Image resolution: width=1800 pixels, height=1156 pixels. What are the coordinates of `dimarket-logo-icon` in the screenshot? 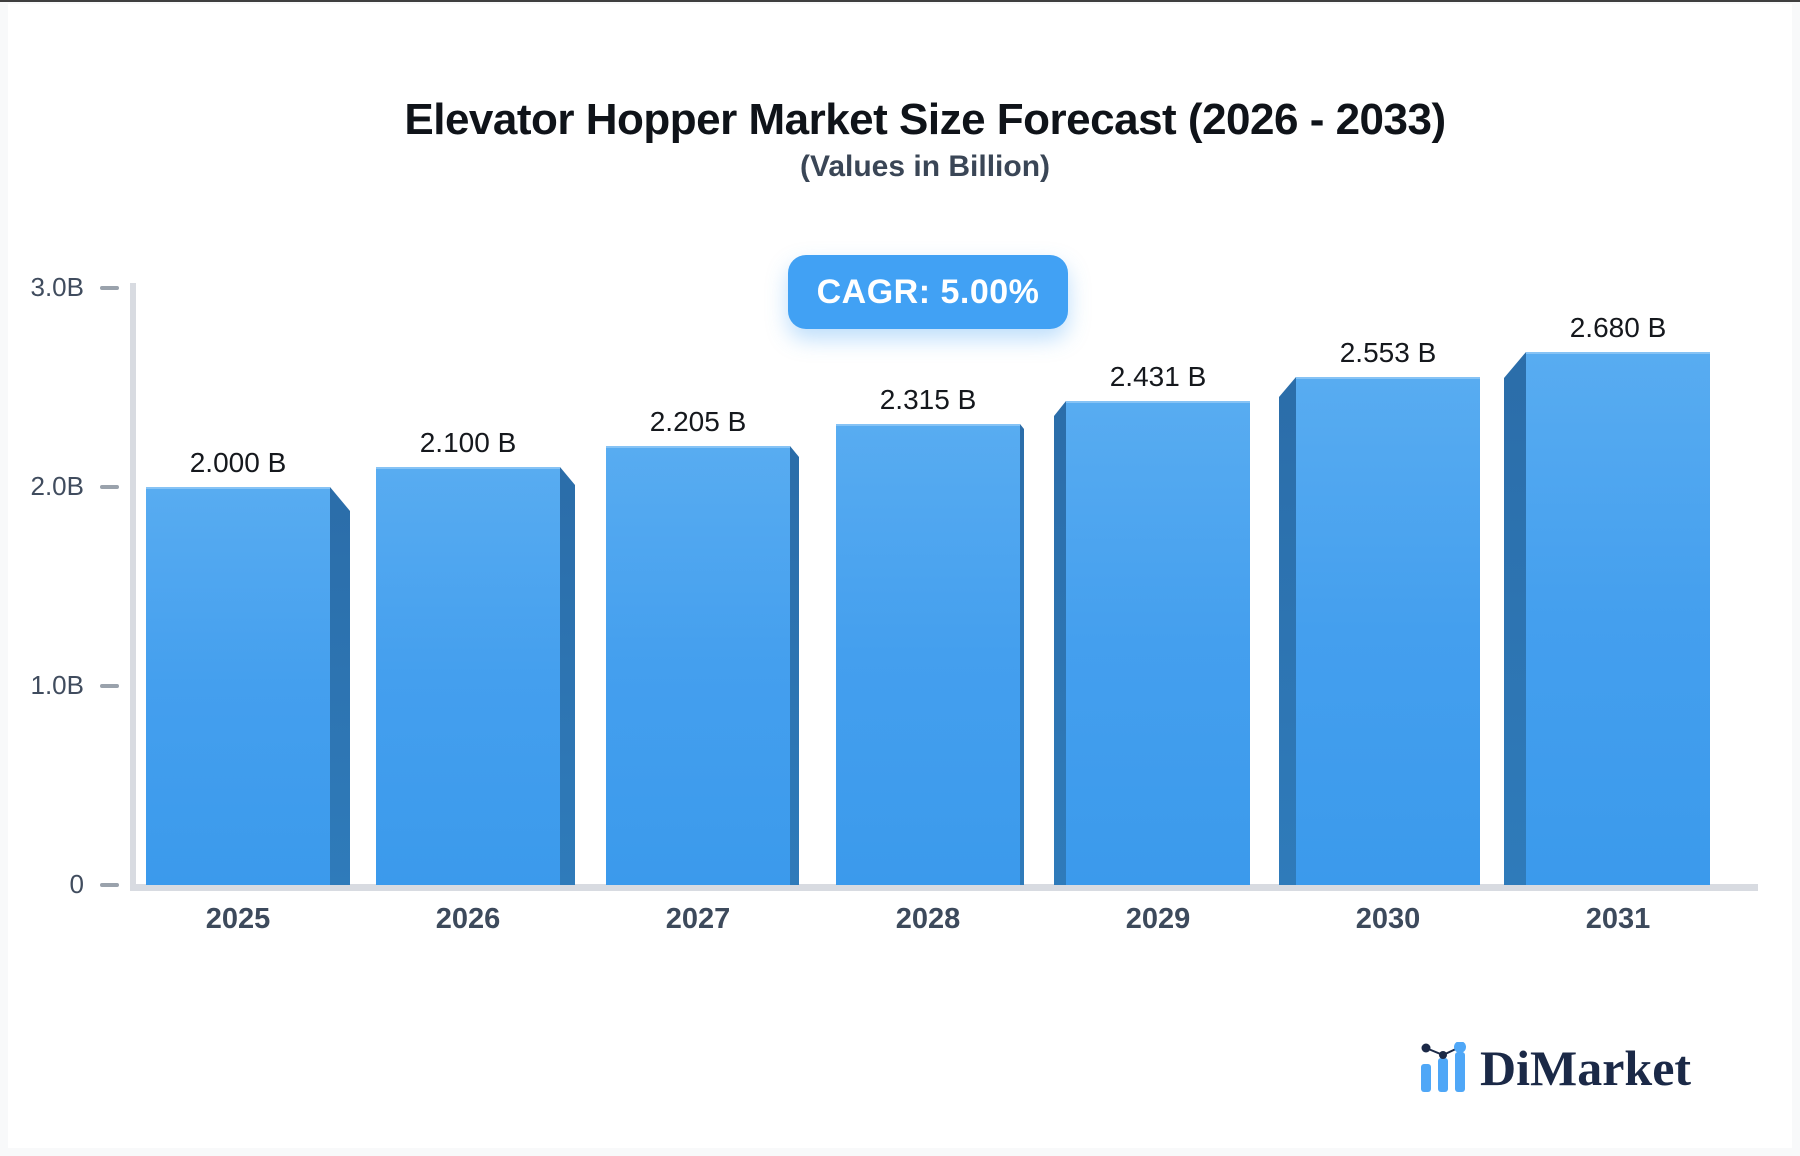 It's located at (1443, 1067).